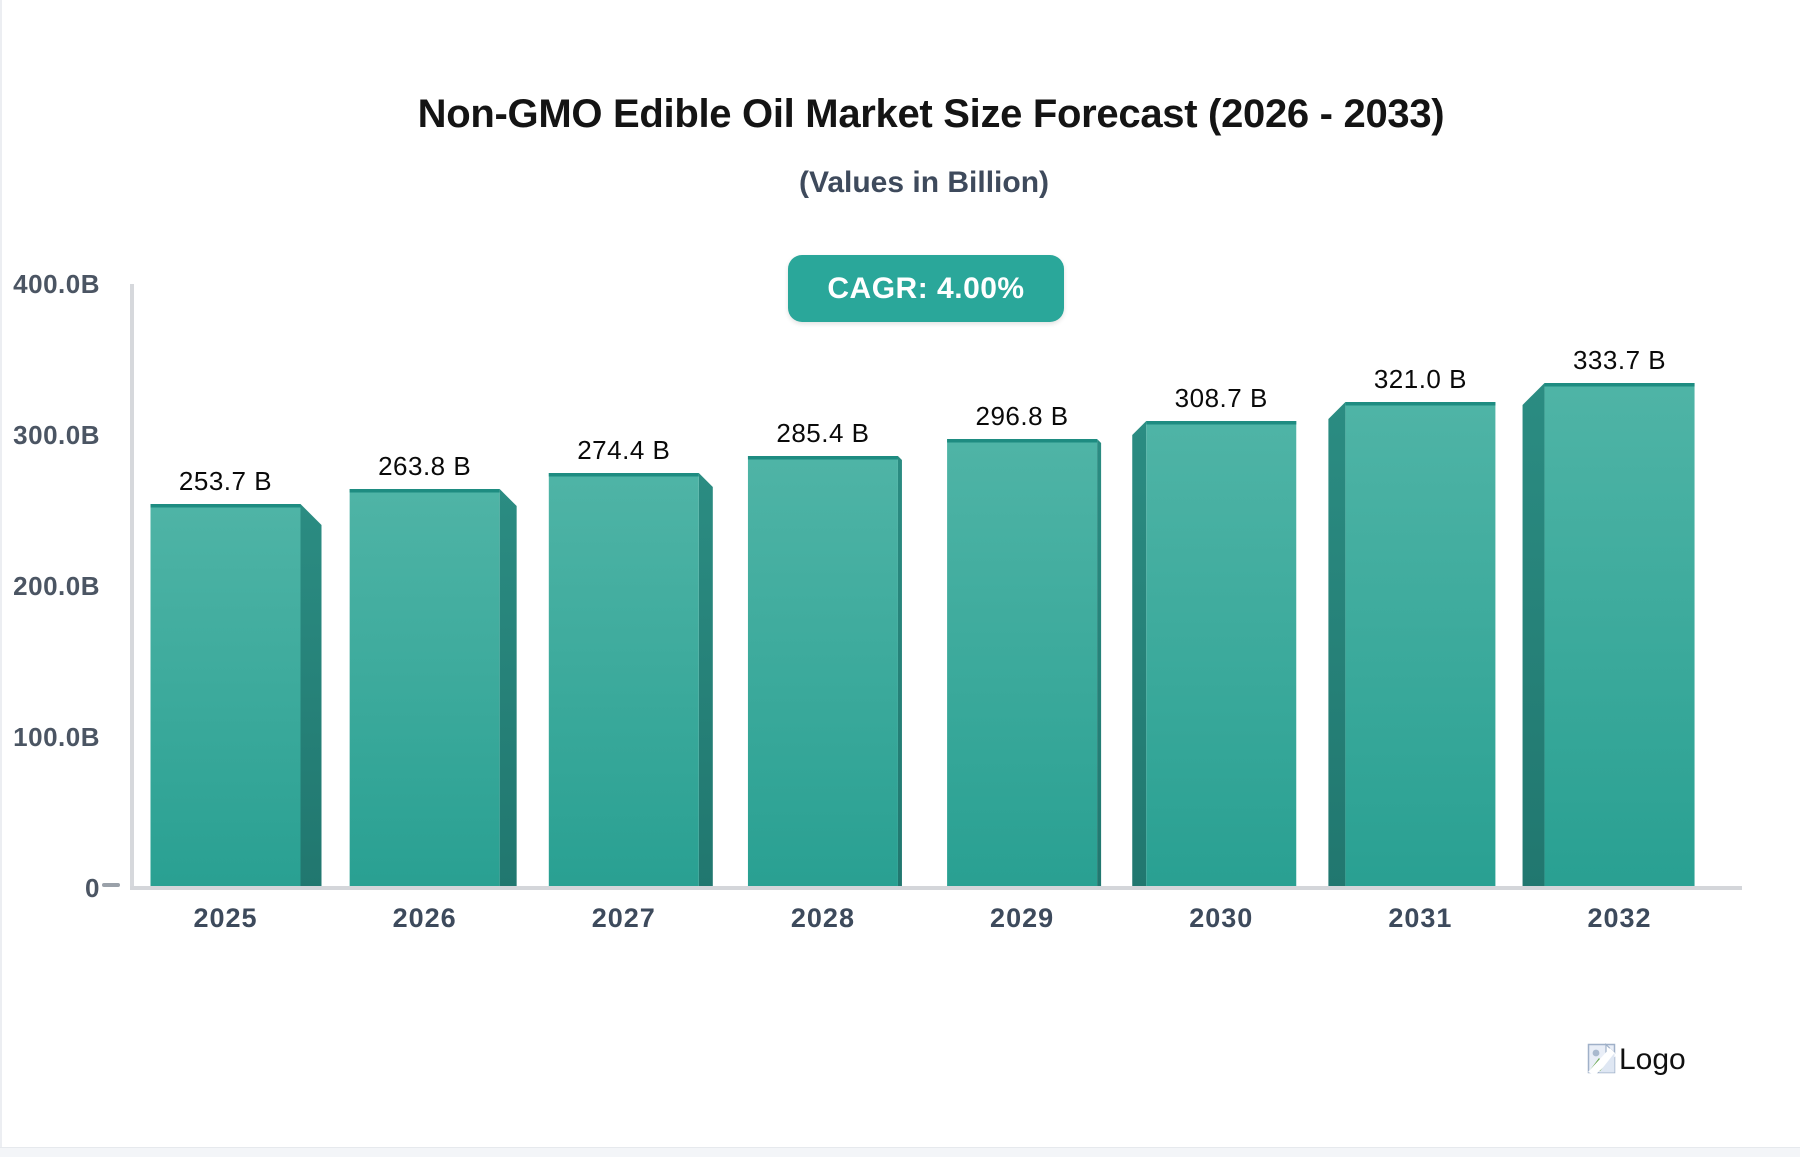  I want to click on y-tick-label-100.0B: 100.0B, so click(56, 737).